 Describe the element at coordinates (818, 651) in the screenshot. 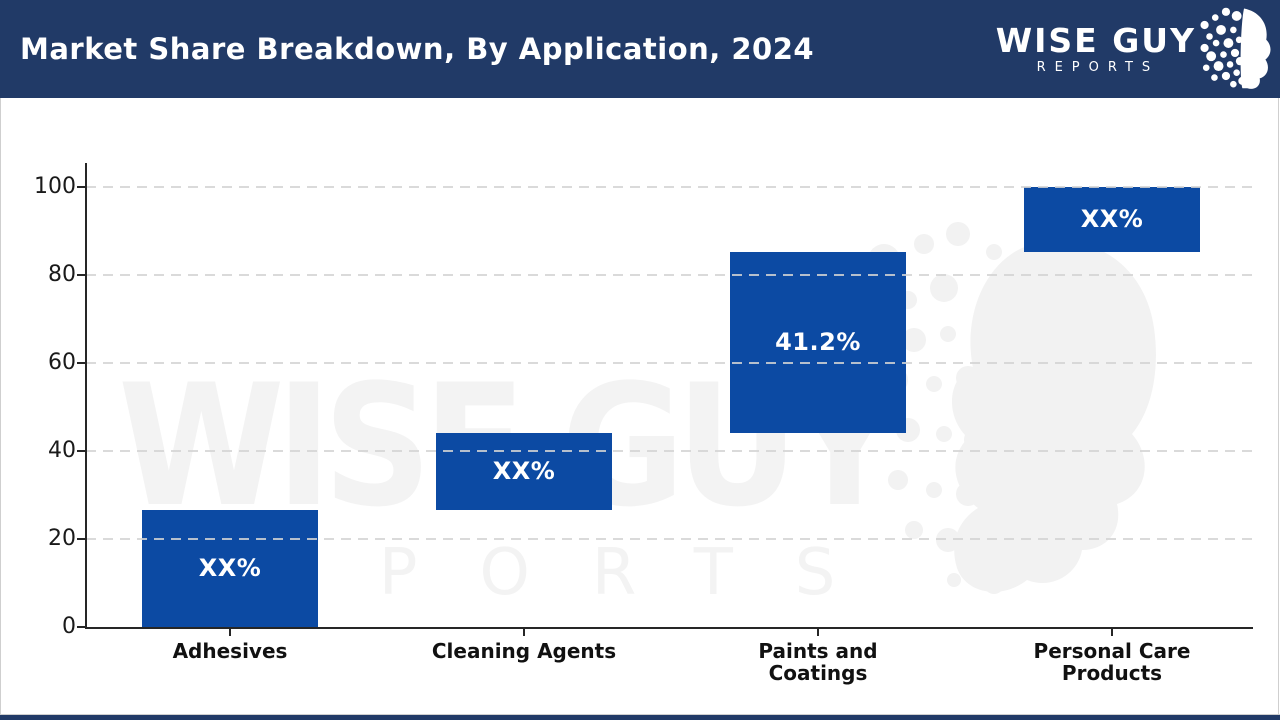

I see `x-category-label-line: Paints and` at that location.